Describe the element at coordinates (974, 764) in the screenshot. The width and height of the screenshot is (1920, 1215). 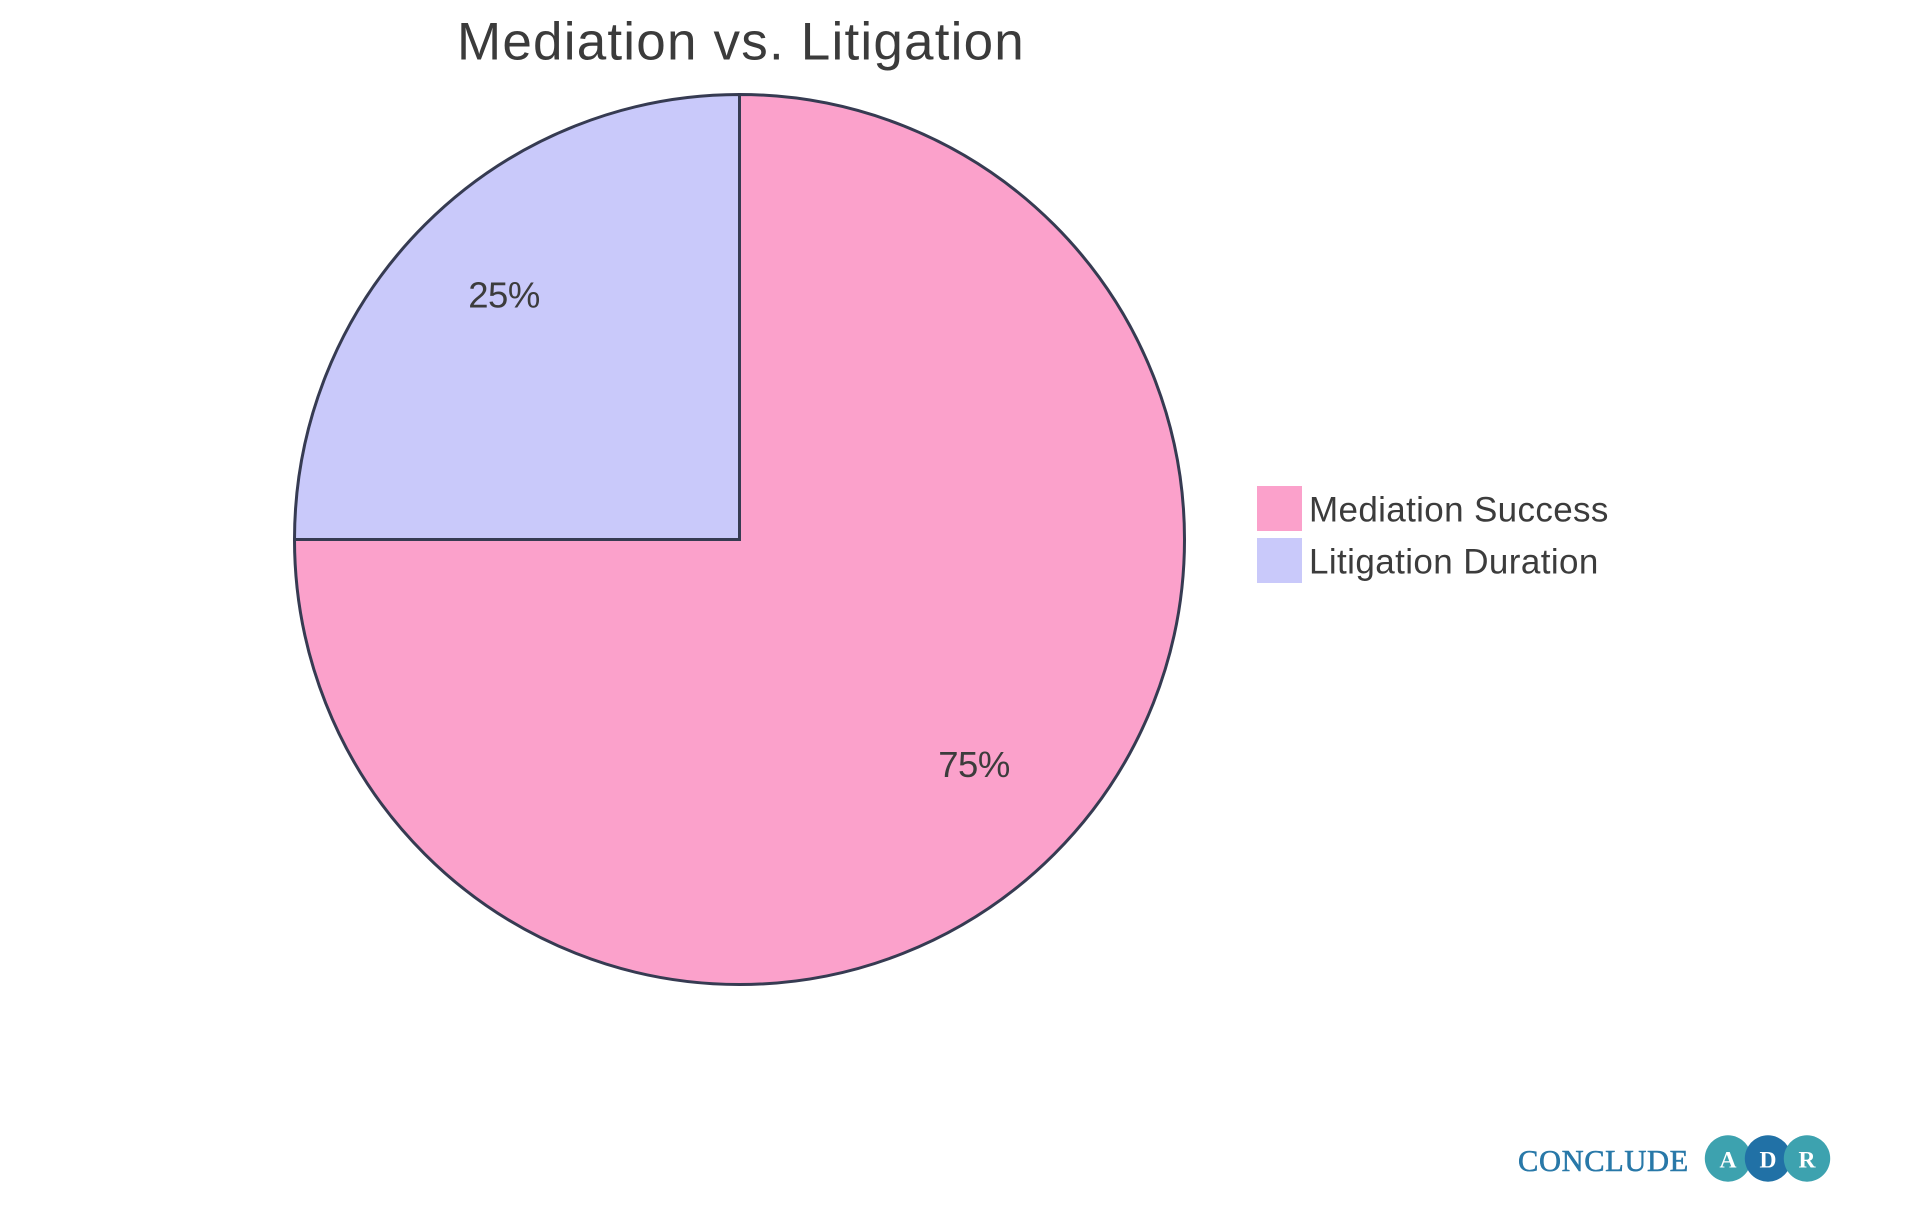
I see `svg-text: 75%` at that location.